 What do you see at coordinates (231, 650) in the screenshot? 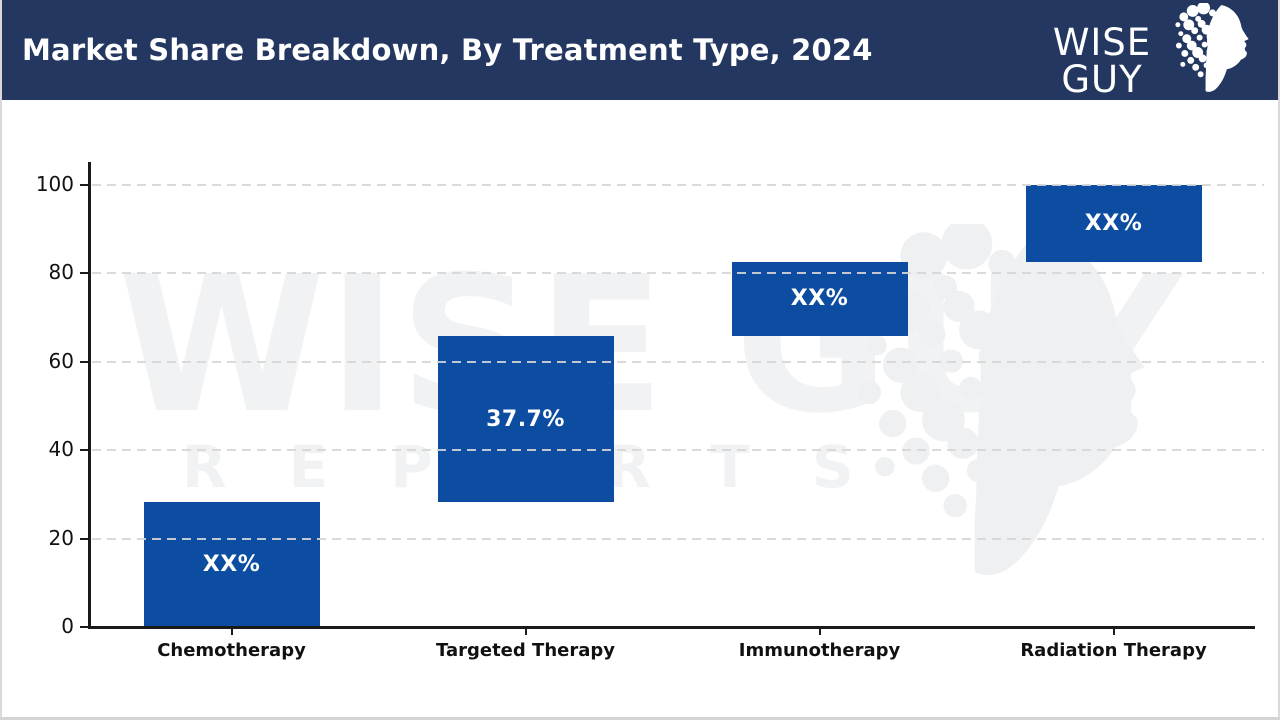
I see `category-label-0: Chemotherapy` at bounding box center [231, 650].